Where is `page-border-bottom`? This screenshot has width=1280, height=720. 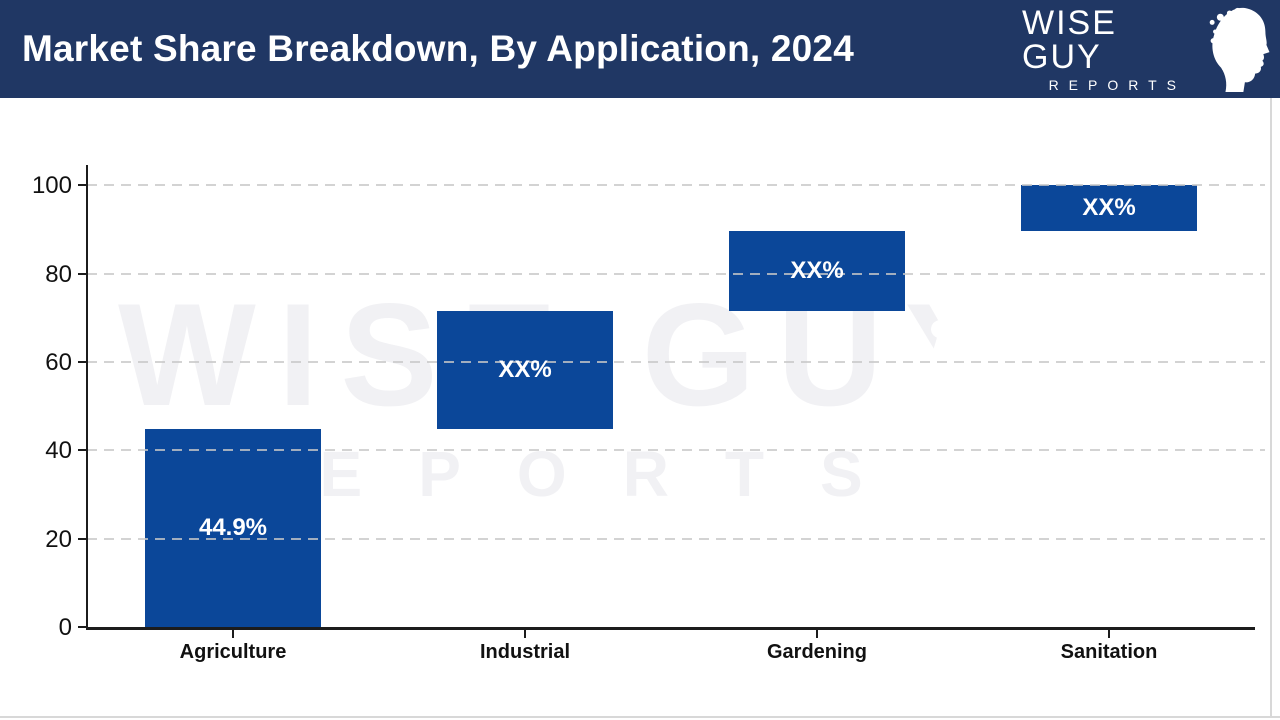
page-border-bottom is located at coordinates (640, 717).